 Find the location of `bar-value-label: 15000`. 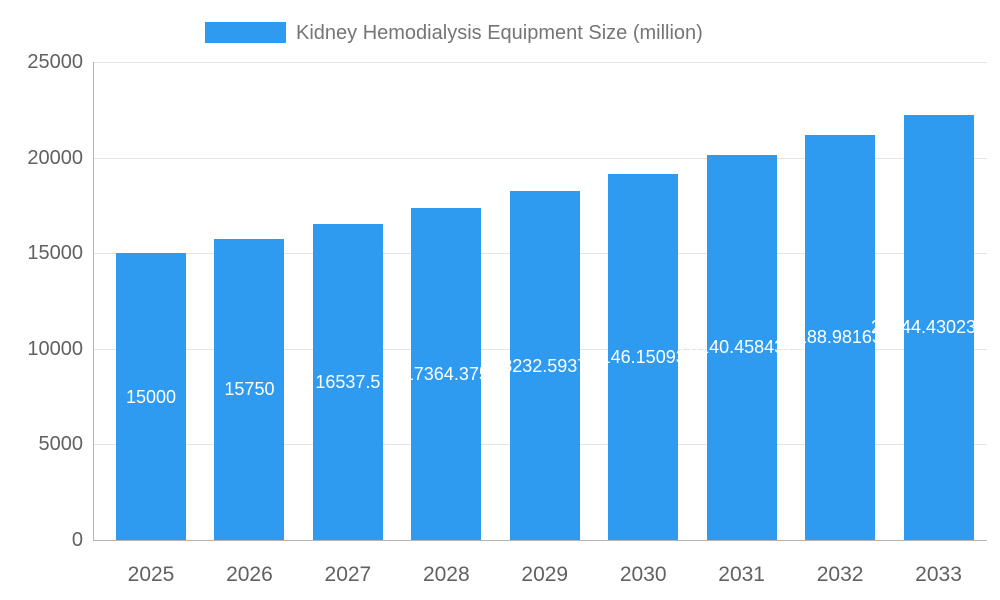

bar-value-label: 15000 is located at coordinates (151, 396).